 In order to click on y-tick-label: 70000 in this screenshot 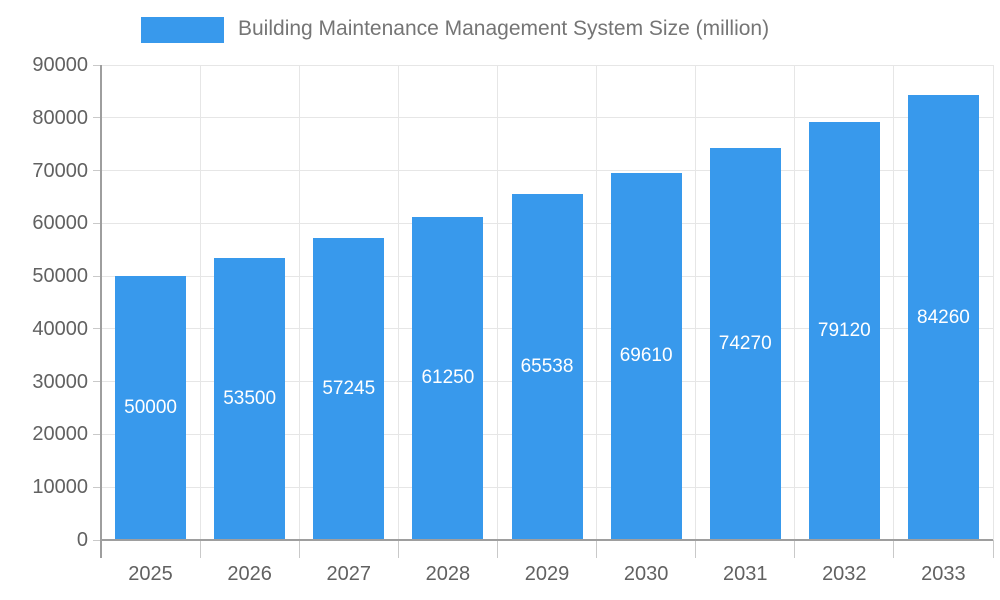, I will do `click(60, 170)`.